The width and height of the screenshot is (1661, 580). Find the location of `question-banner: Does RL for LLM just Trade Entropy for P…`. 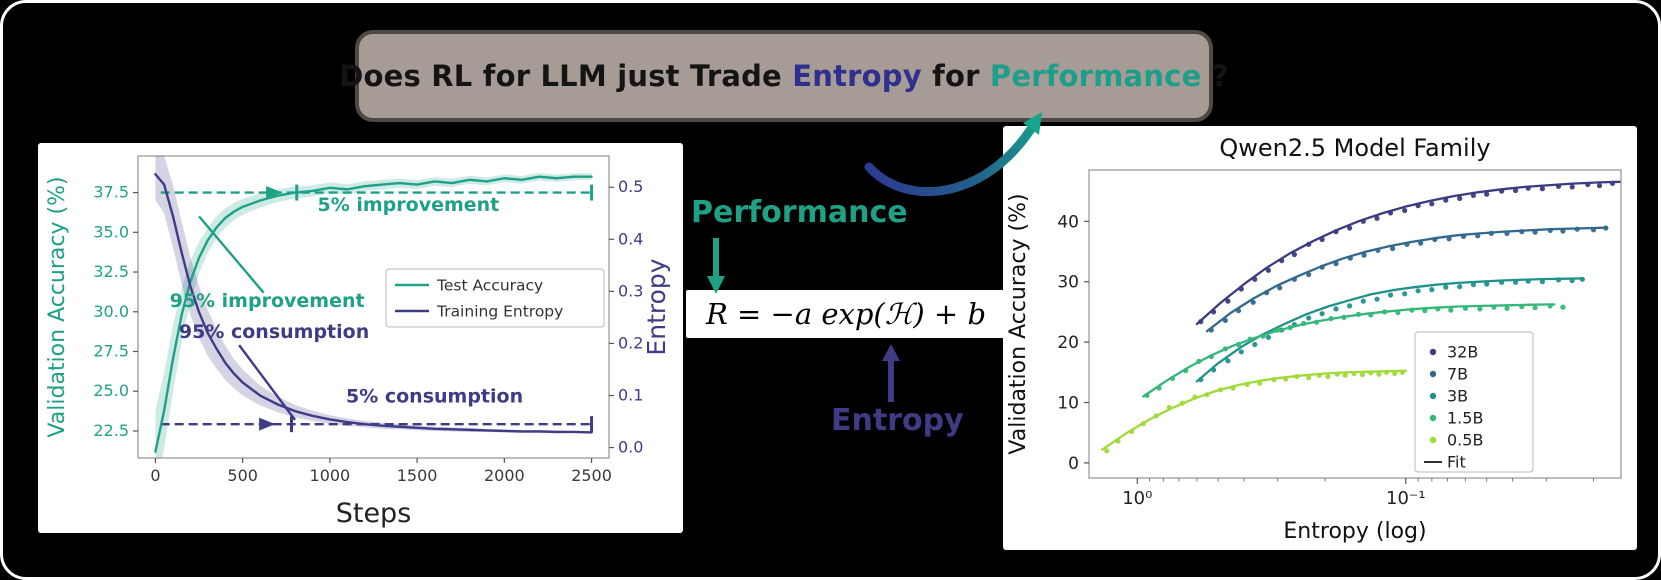

question-banner: Does RL for LLM just Trade Entropy for P… is located at coordinates (784, 76).